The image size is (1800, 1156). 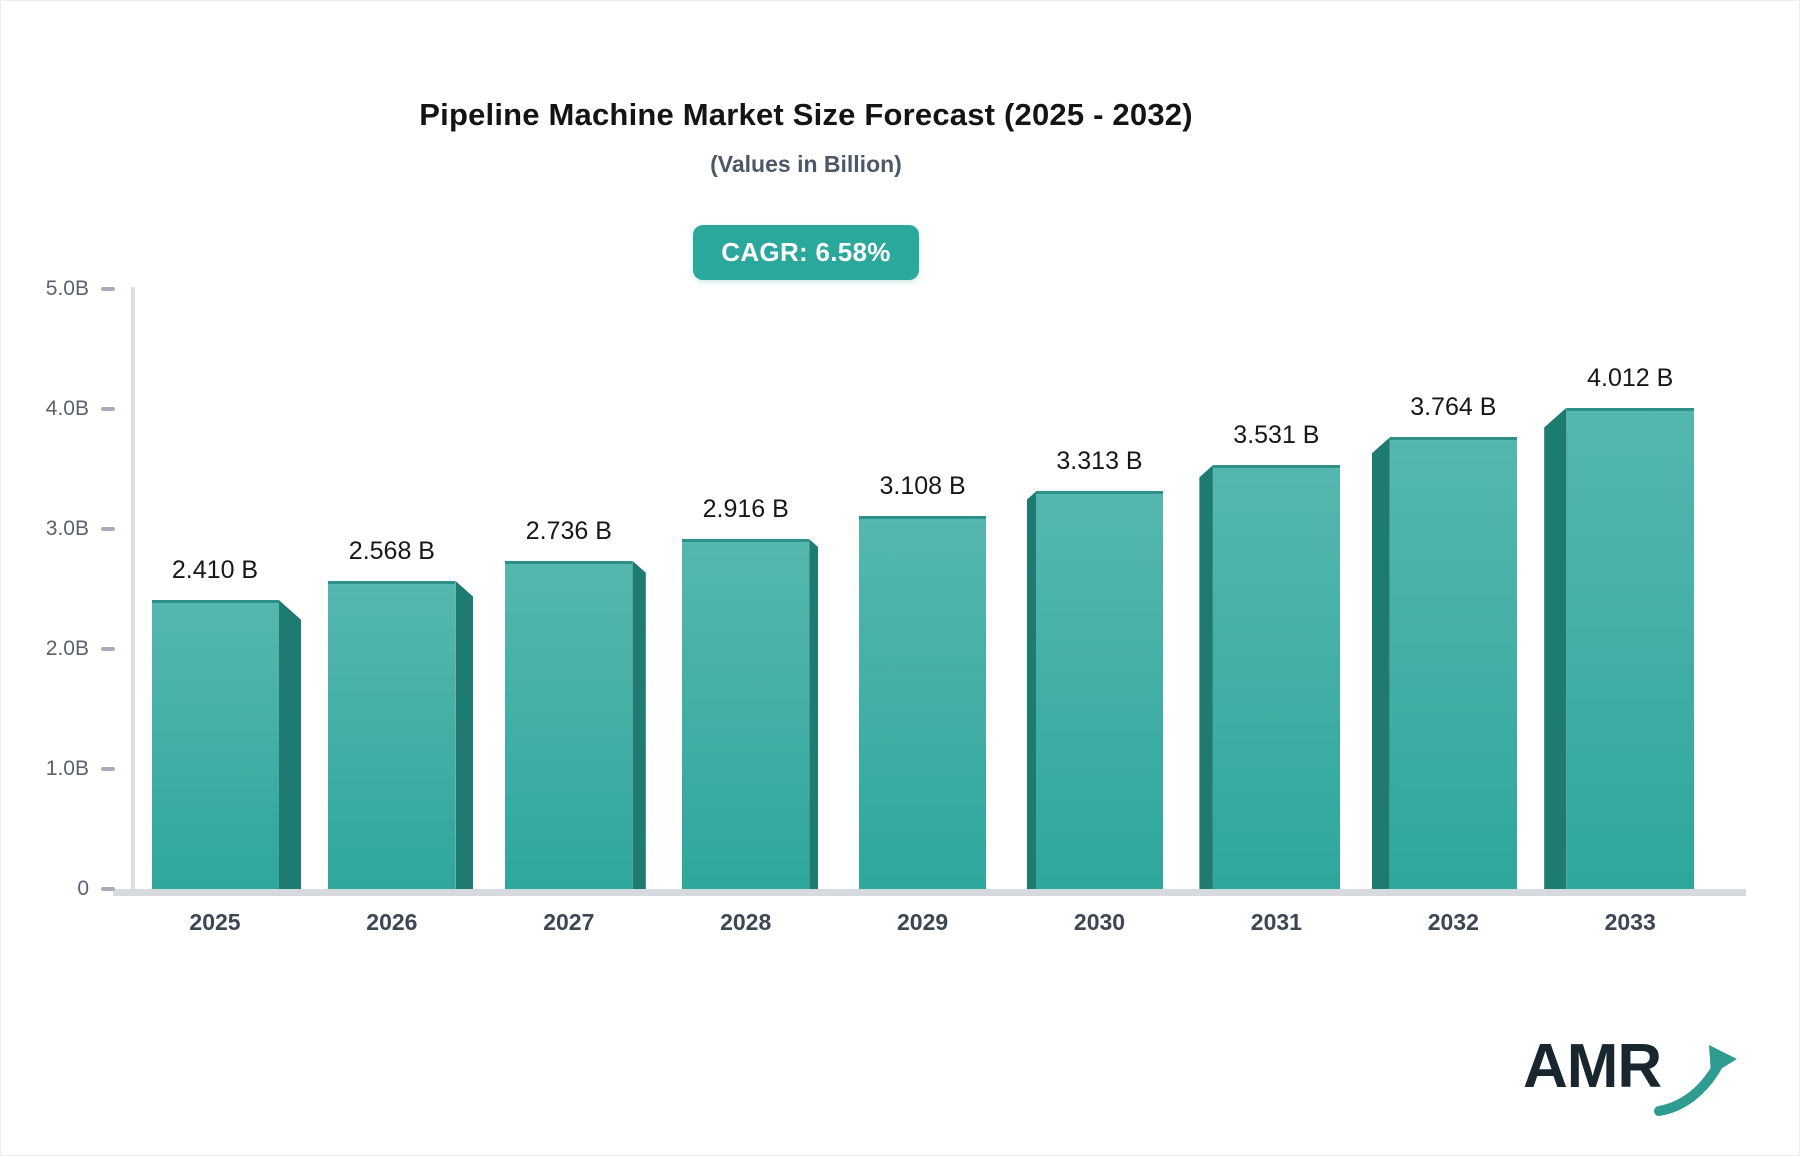 What do you see at coordinates (929, 892) in the screenshot?
I see `x-axis-baseline` at bounding box center [929, 892].